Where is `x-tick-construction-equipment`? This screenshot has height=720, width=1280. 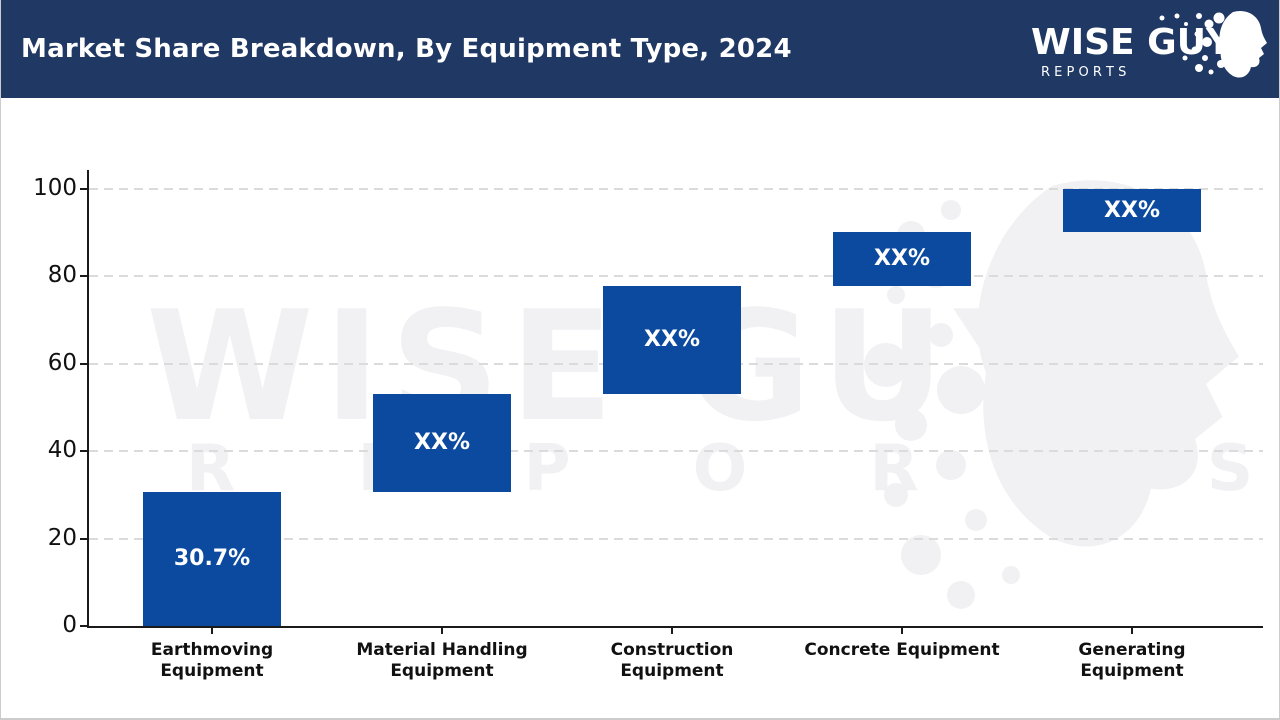 x-tick-construction-equipment is located at coordinates (672, 630).